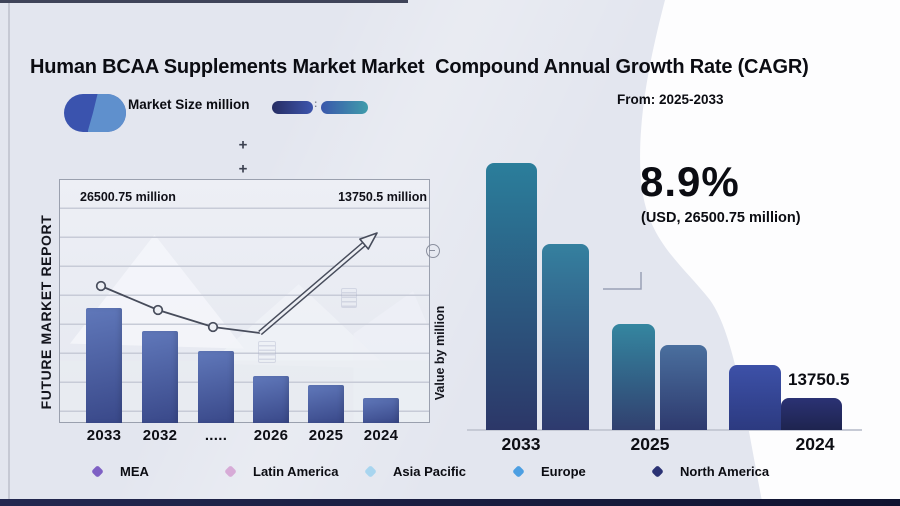 This screenshot has height=506, width=900. I want to click on legend-item-latin-america: Latin America, so click(281, 471).